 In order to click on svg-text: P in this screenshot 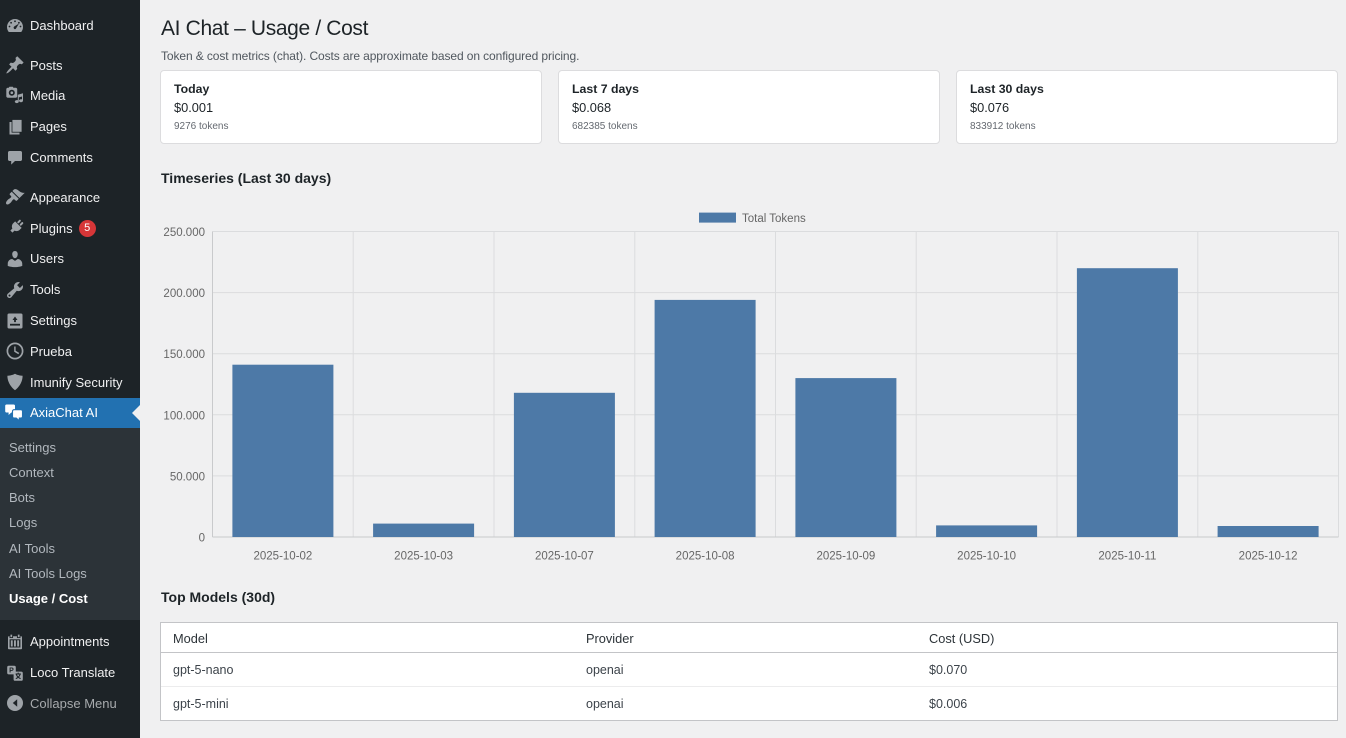, I will do `click(11, 670)`.